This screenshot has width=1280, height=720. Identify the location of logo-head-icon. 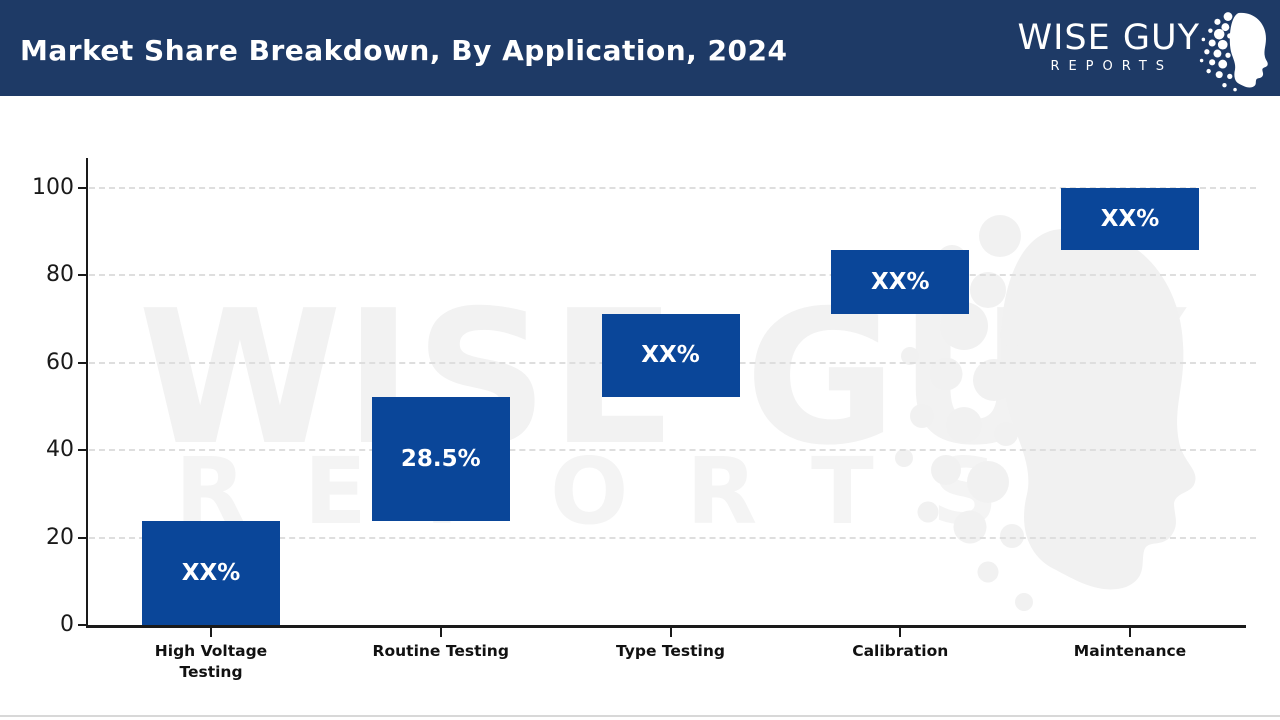
(1233, 52).